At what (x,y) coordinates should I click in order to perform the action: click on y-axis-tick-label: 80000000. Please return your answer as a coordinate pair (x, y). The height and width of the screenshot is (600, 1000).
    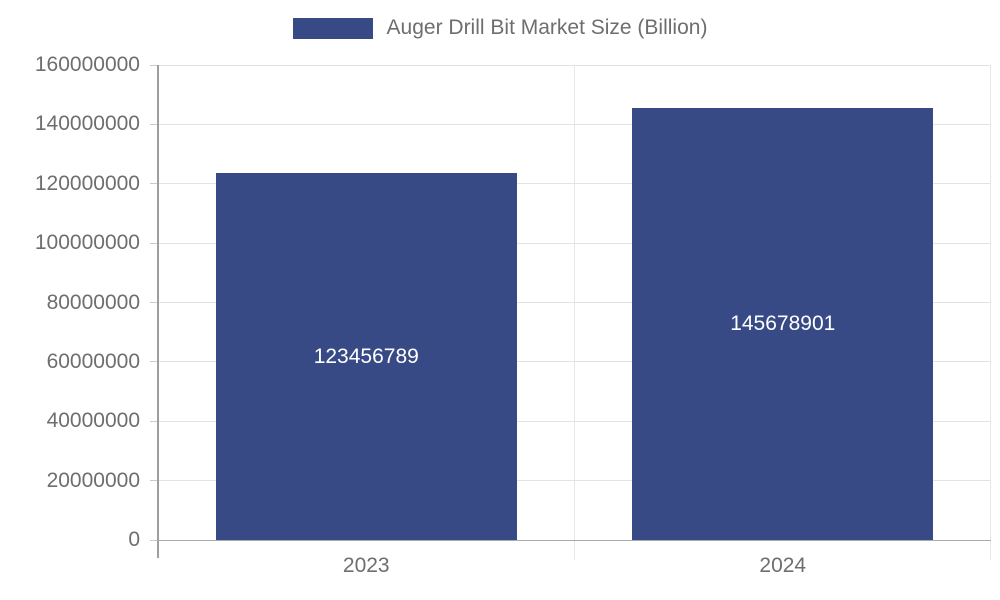
    Looking at the image, I should click on (93, 302).